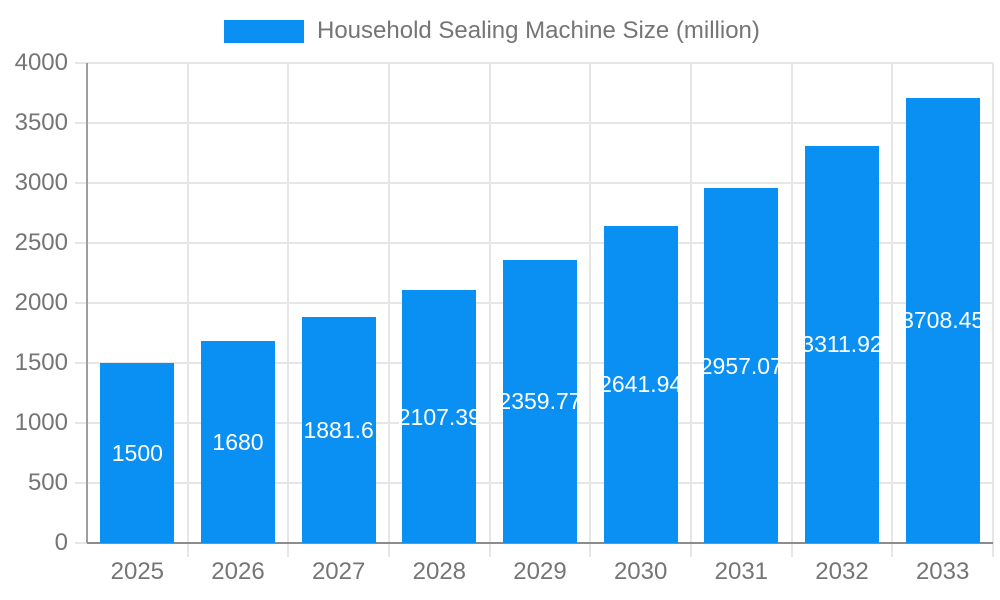  What do you see at coordinates (640, 571) in the screenshot?
I see `x-axis-label: 2030` at bounding box center [640, 571].